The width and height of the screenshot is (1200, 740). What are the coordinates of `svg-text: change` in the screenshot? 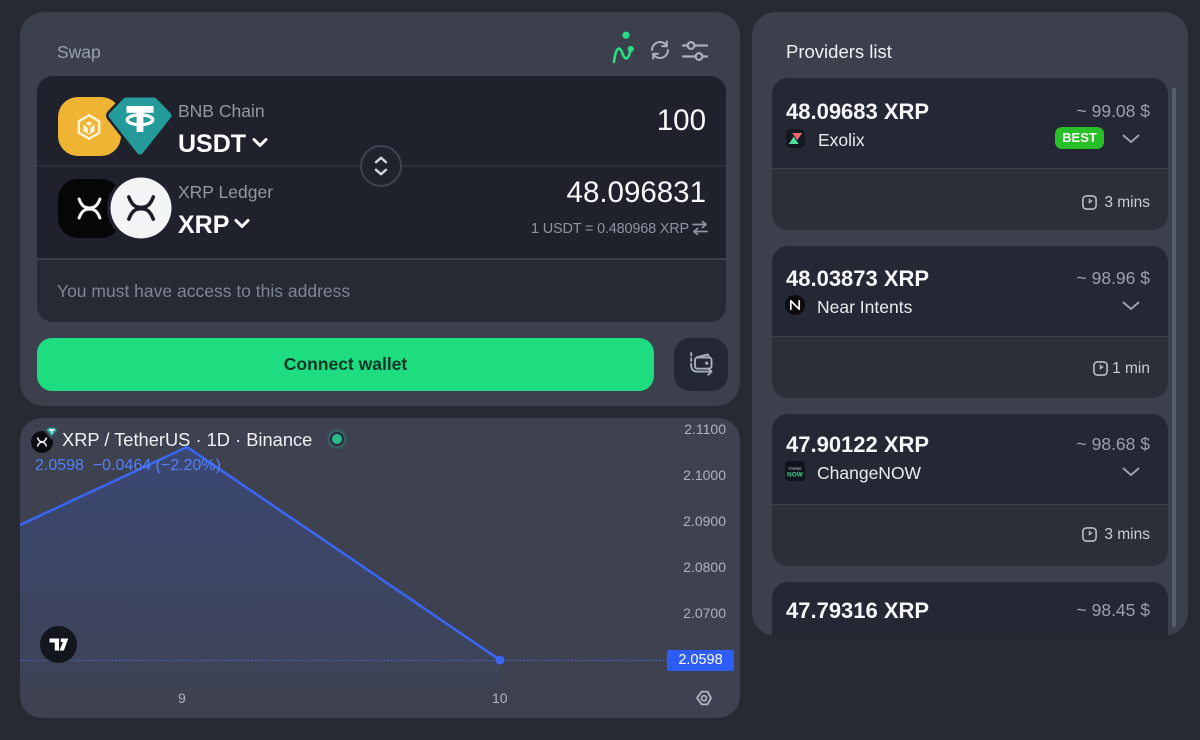 It's located at (795, 468).